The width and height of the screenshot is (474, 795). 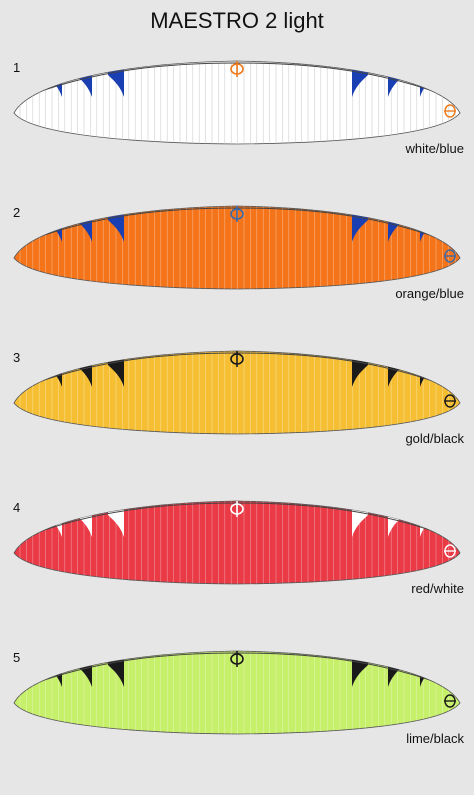 I want to click on variant-number: 3, so click(x=17, y=357).